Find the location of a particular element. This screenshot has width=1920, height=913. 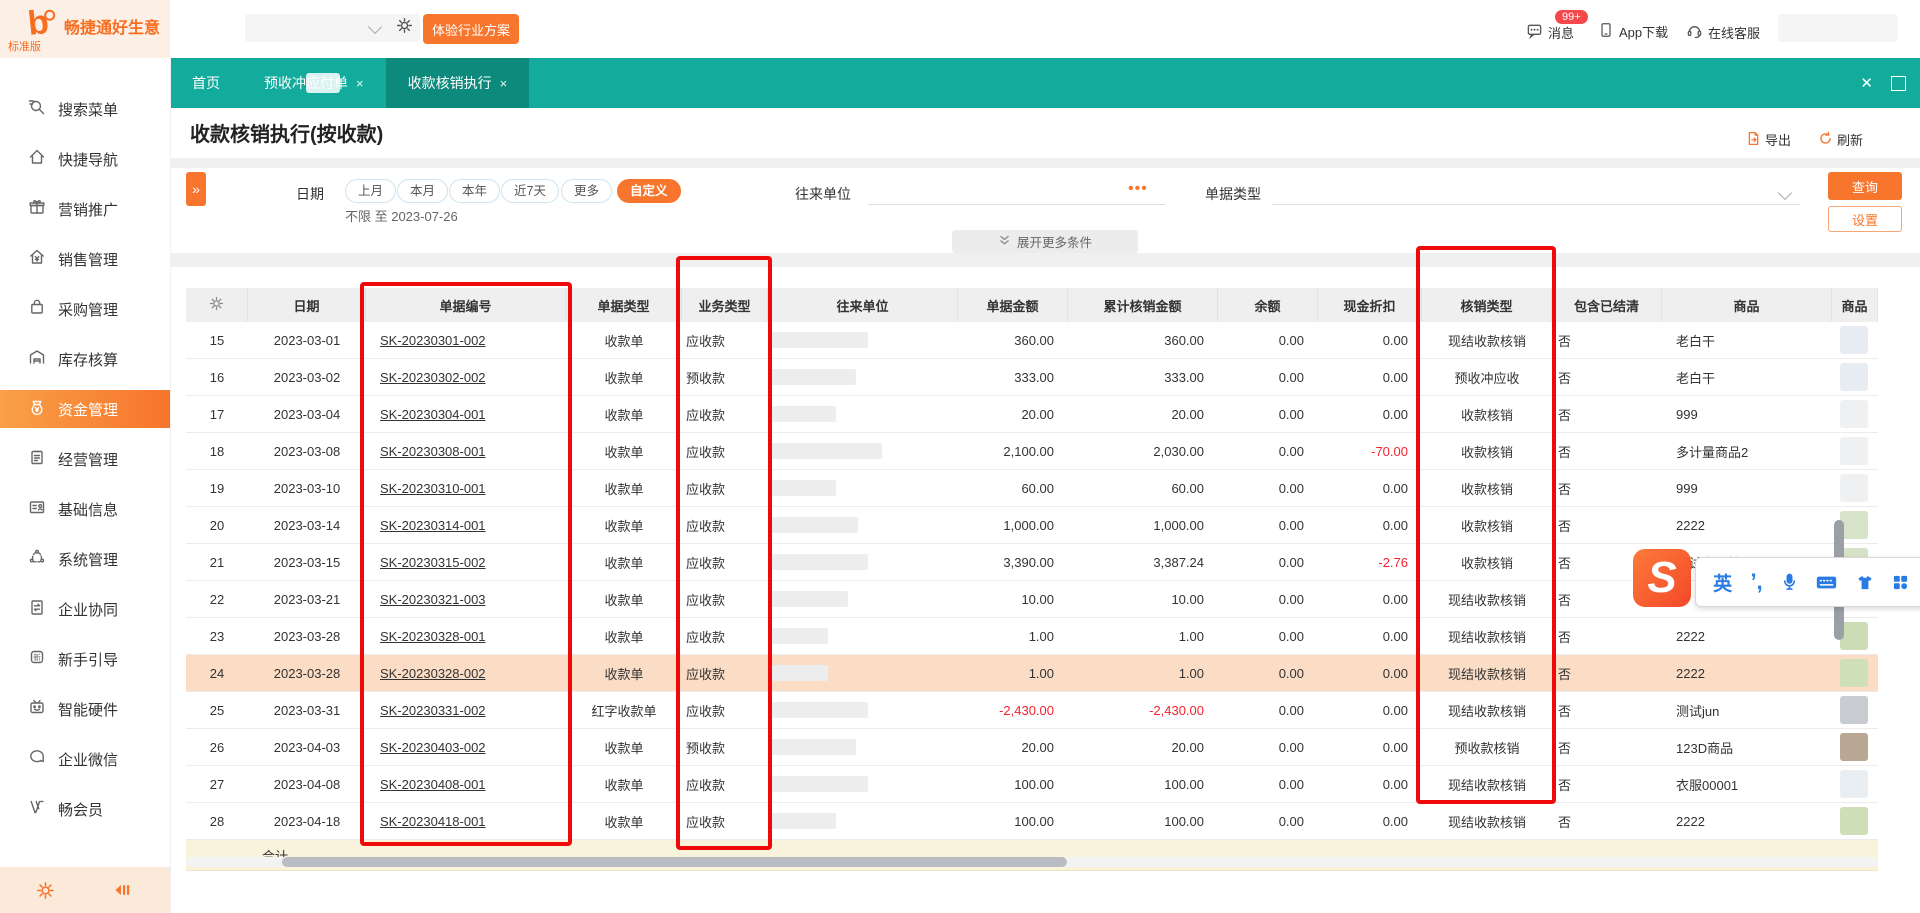

sidebar-item-funds: 资金管理 is located at coordinates (85, 409).